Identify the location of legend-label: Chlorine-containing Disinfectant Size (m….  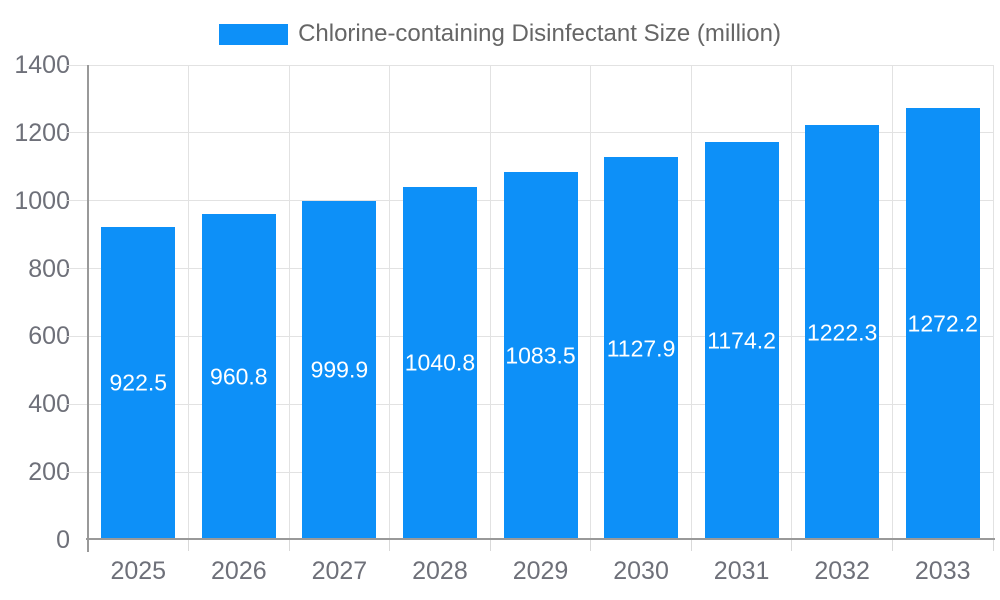
(539, 33).